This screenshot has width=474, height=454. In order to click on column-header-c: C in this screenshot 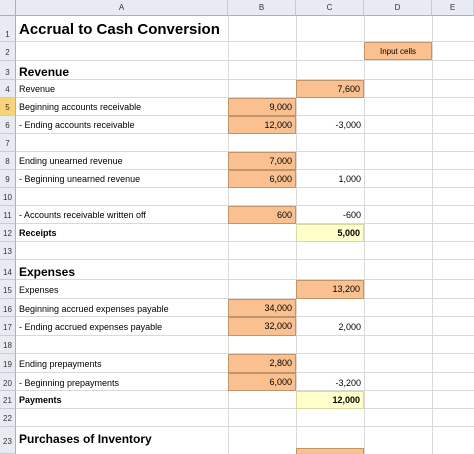, I will do `click(330, 8)`.